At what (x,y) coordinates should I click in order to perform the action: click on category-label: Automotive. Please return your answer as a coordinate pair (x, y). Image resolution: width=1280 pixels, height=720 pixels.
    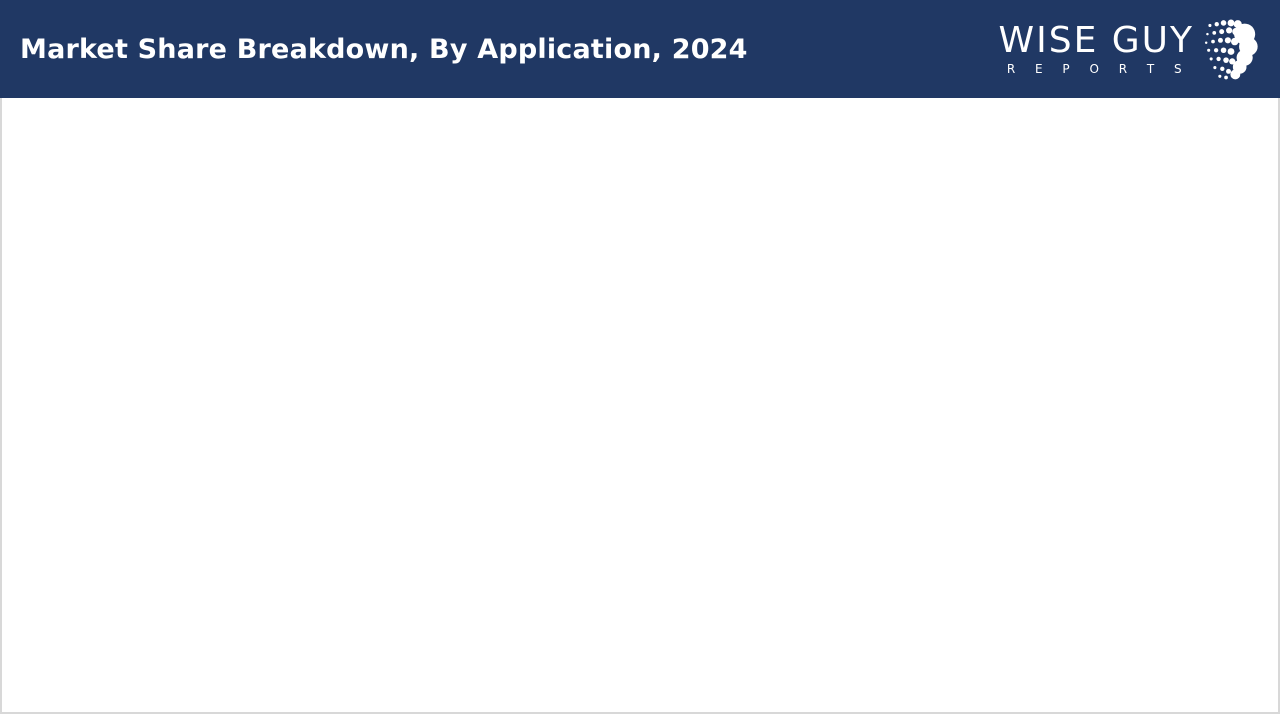
    Looking at the image, I should click on (441, 650).